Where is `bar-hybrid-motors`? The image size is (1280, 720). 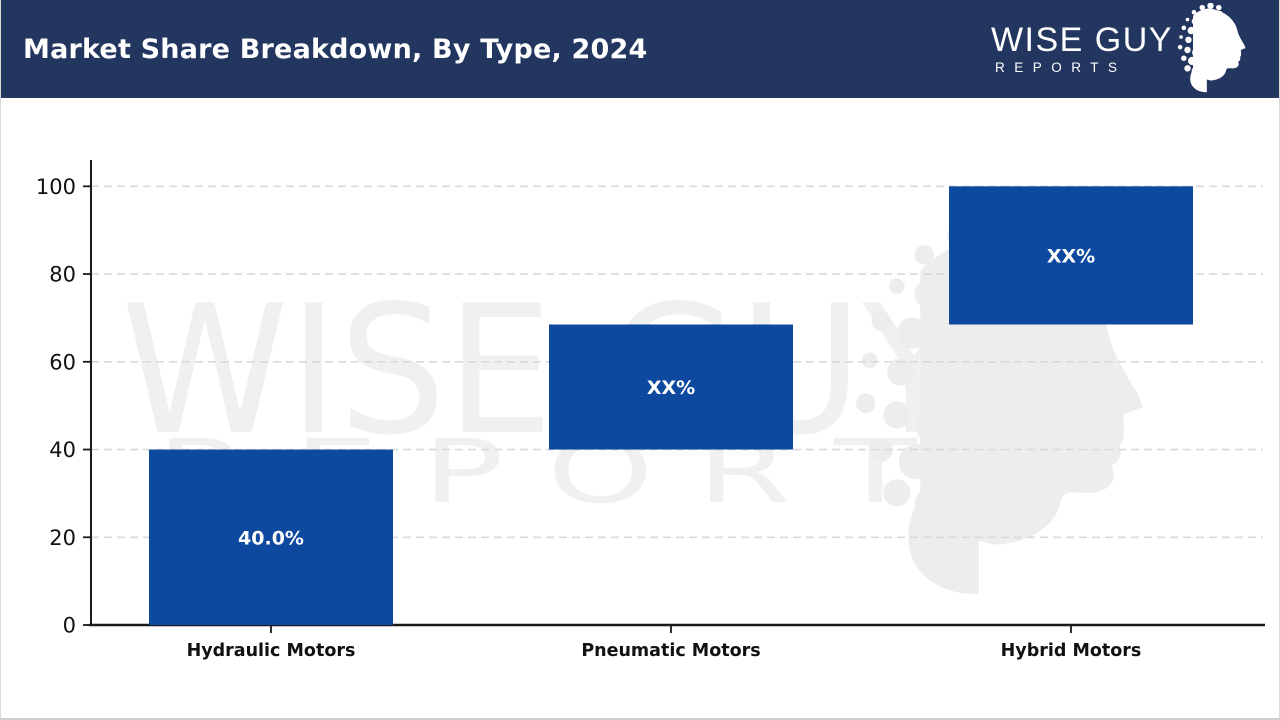
bar-hybrid-motors is located at coordinates (1071, 255).